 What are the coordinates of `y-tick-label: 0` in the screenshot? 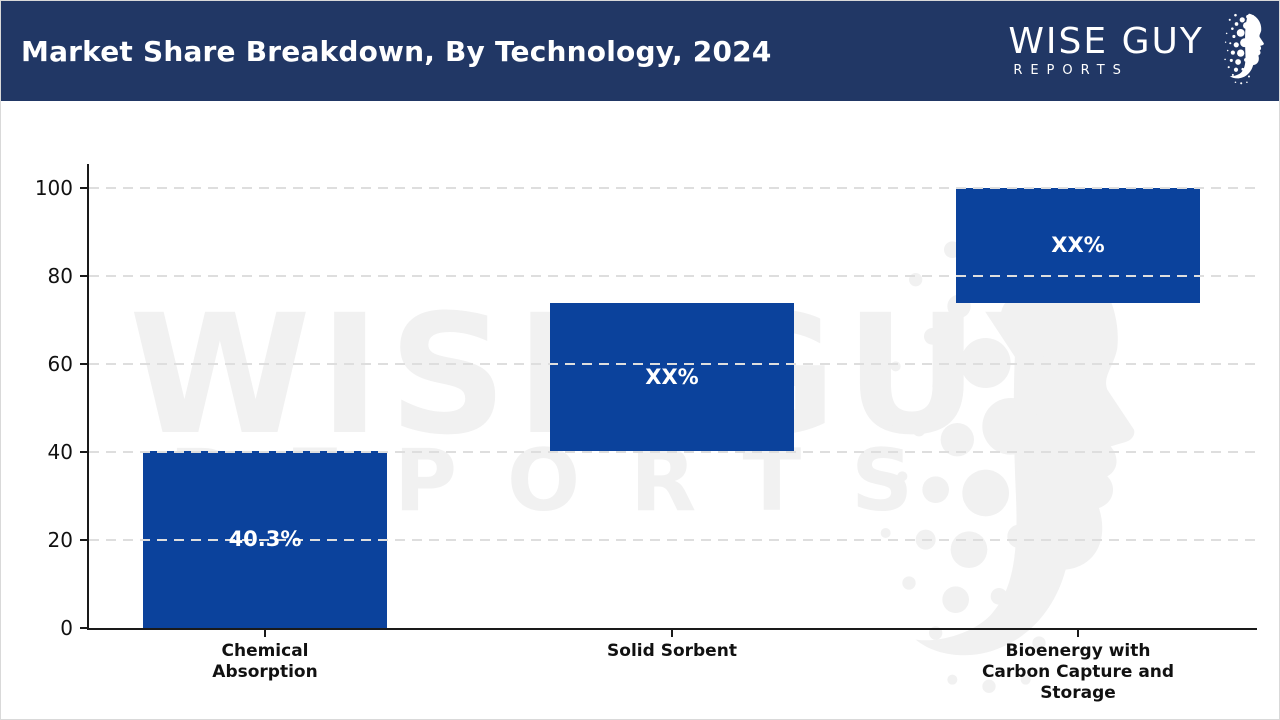 It's located at (66, 628).